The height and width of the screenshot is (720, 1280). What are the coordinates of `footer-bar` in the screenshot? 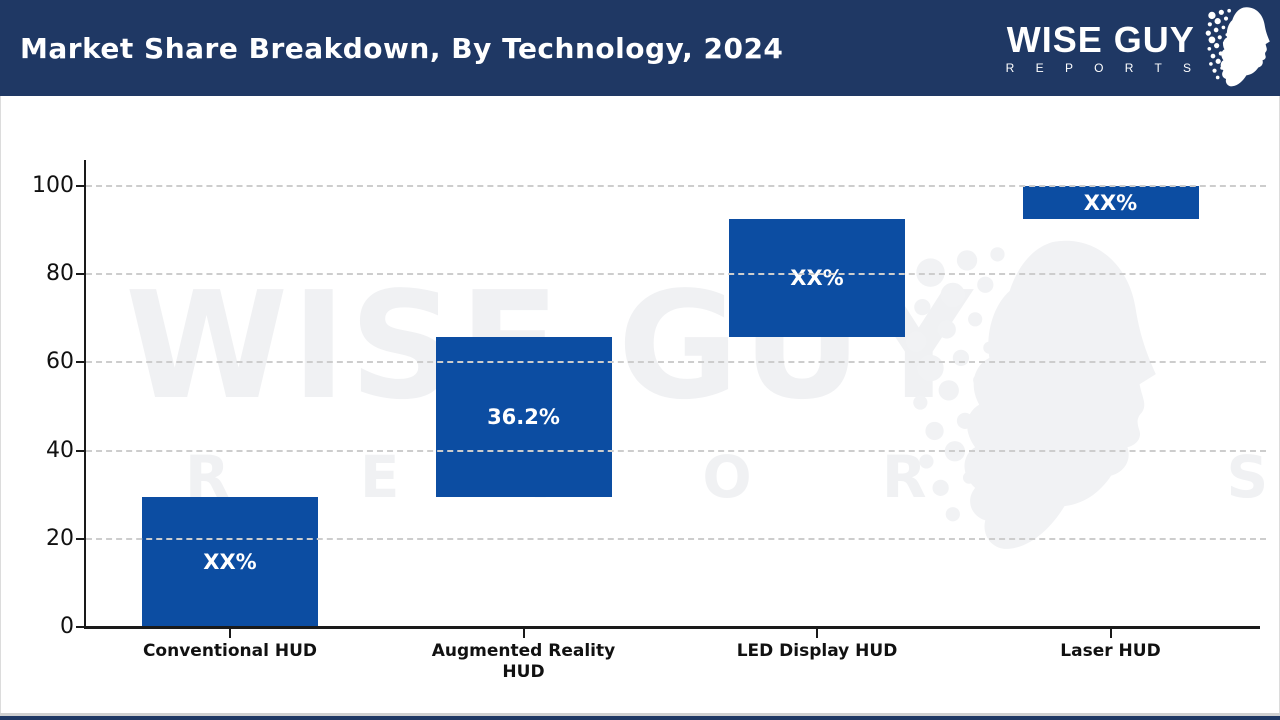 It's located at (640, 718).